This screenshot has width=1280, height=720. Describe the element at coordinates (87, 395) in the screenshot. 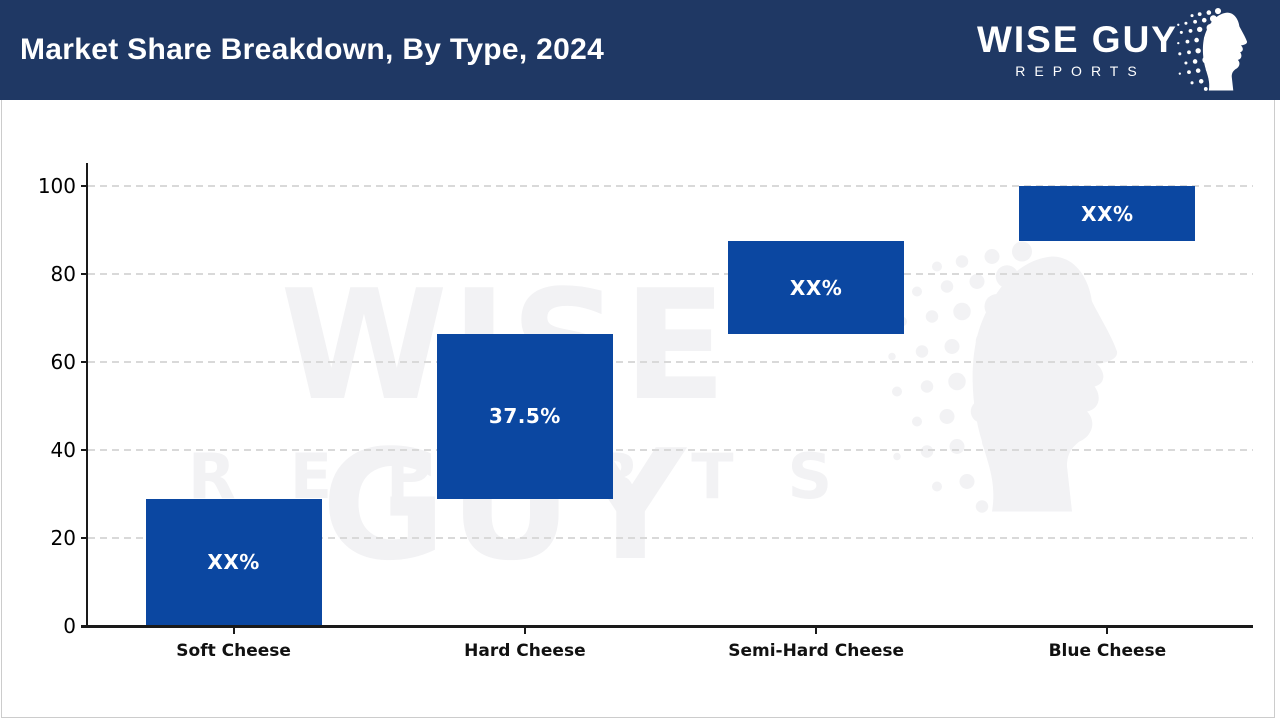

I see `y-axis-line` at that location.